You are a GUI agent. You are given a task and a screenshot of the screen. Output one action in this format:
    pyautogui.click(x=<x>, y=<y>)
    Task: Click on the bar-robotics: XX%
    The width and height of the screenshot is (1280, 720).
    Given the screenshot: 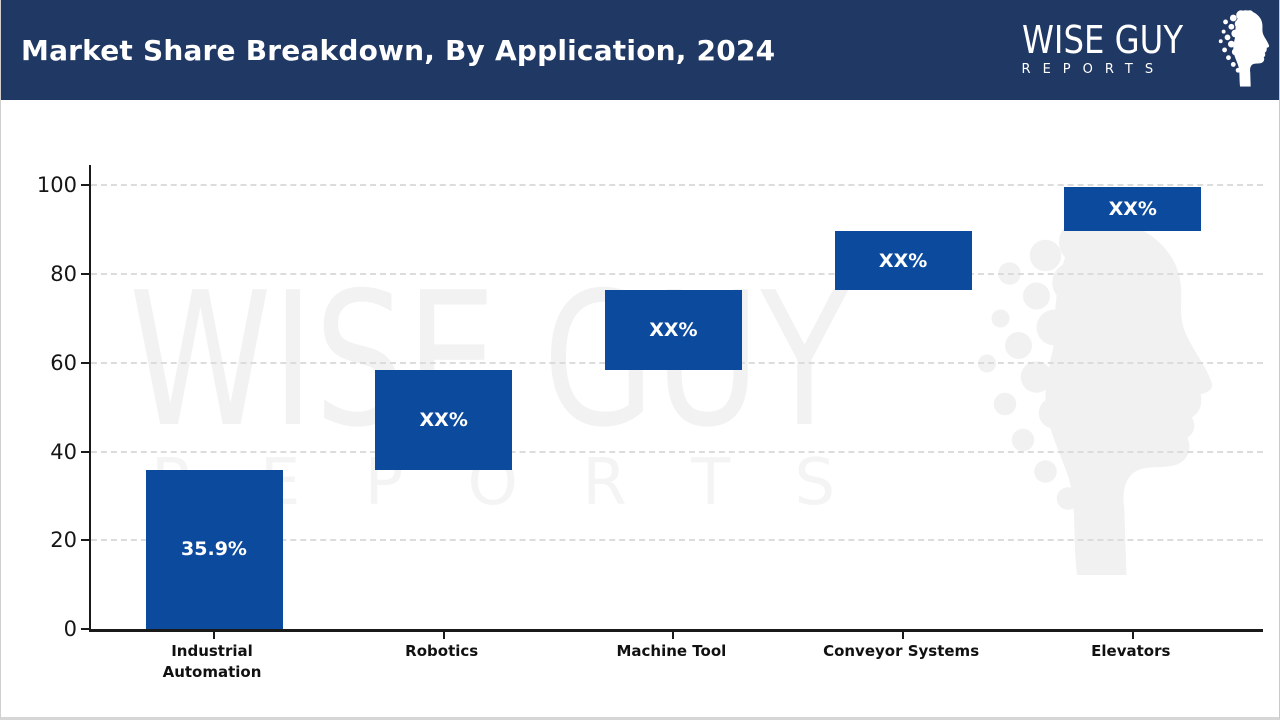 What is the action you would take?
    pyautogui.click(x=444, y=420)
    